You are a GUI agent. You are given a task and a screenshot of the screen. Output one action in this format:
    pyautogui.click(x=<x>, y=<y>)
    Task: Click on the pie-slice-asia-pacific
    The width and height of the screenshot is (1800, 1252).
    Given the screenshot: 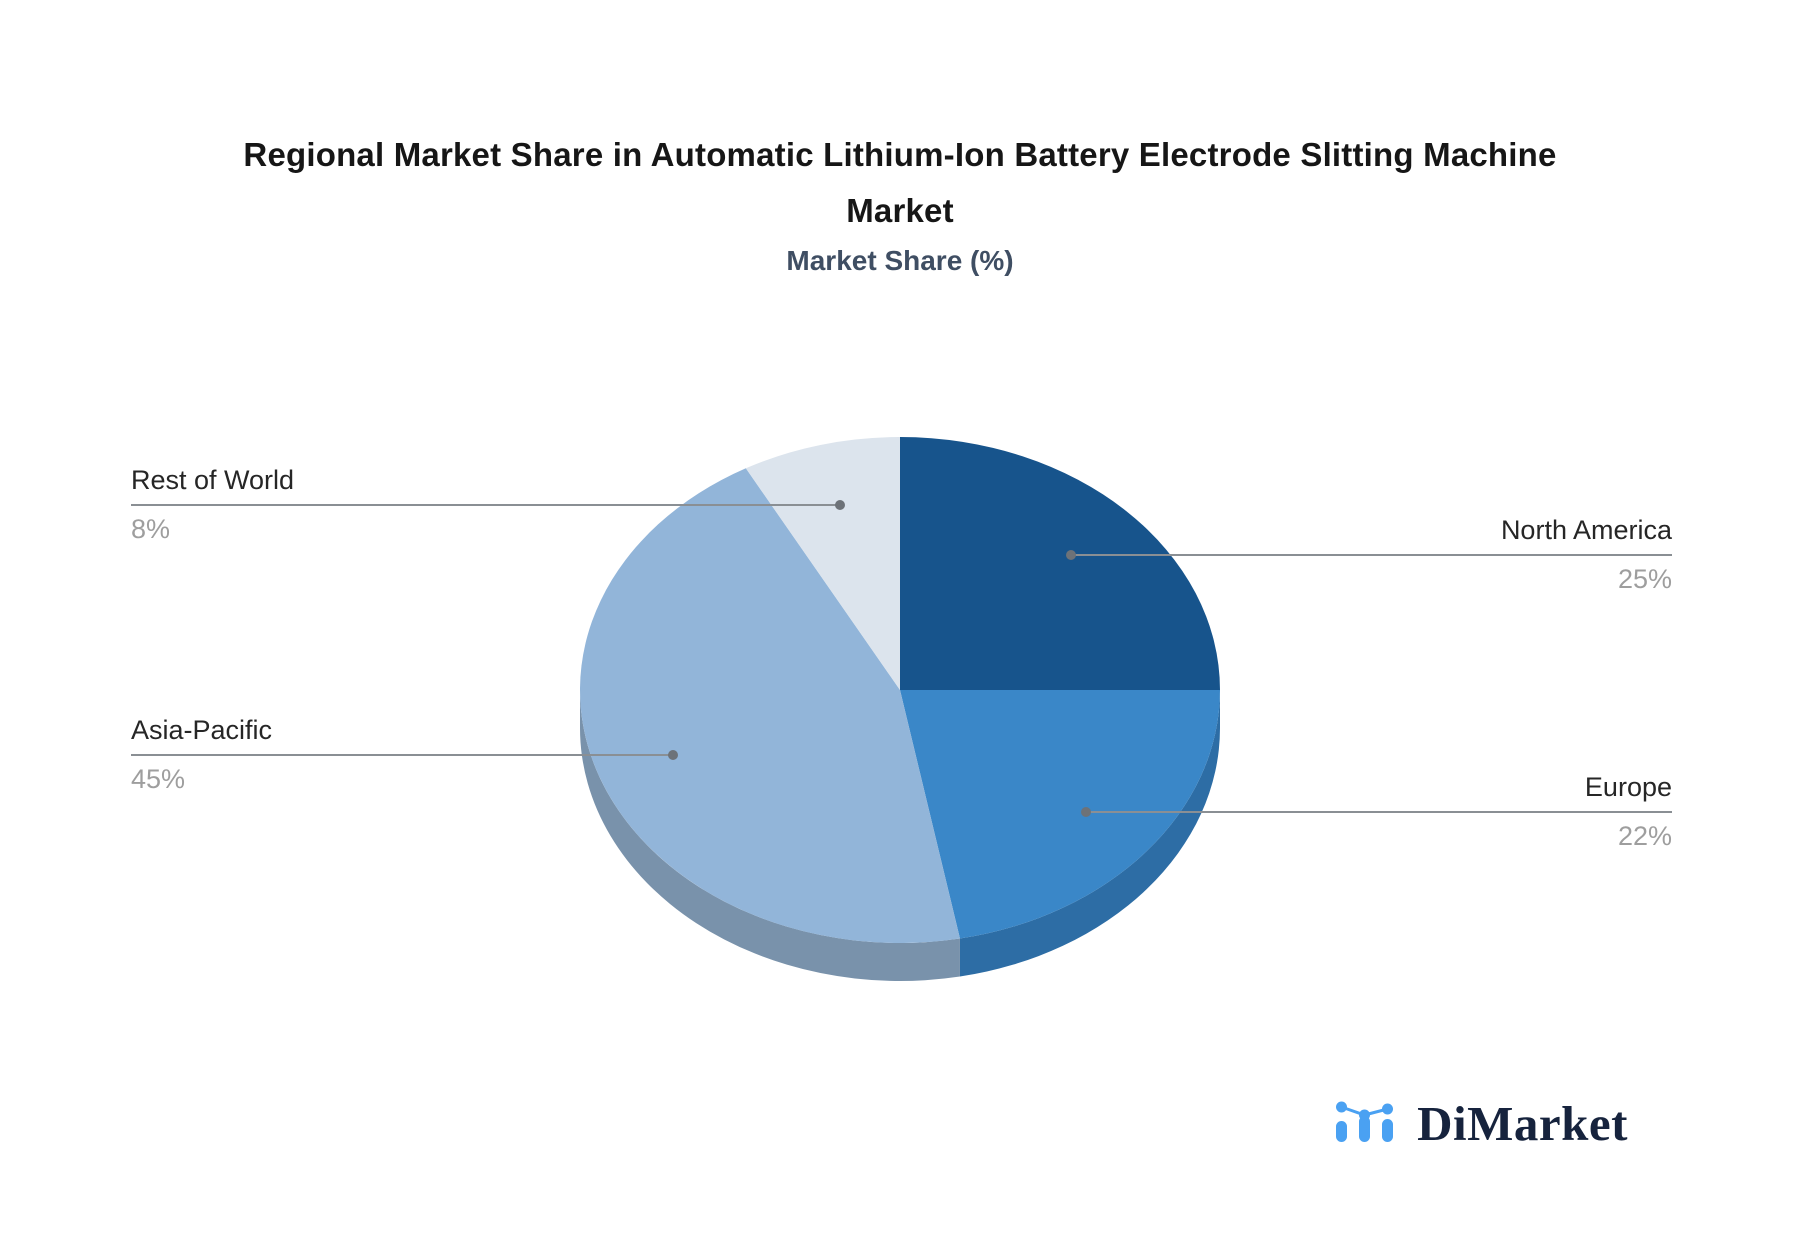 What is the action you would take?
    pyautogui.click(x=769, y=706)
    